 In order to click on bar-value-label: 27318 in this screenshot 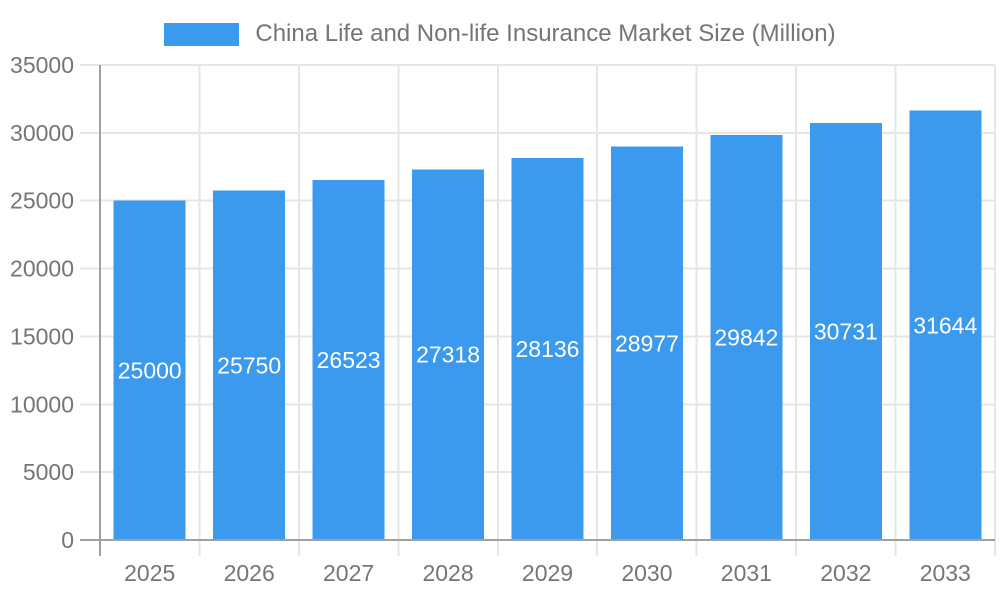, I will do `click(448, 355)`.